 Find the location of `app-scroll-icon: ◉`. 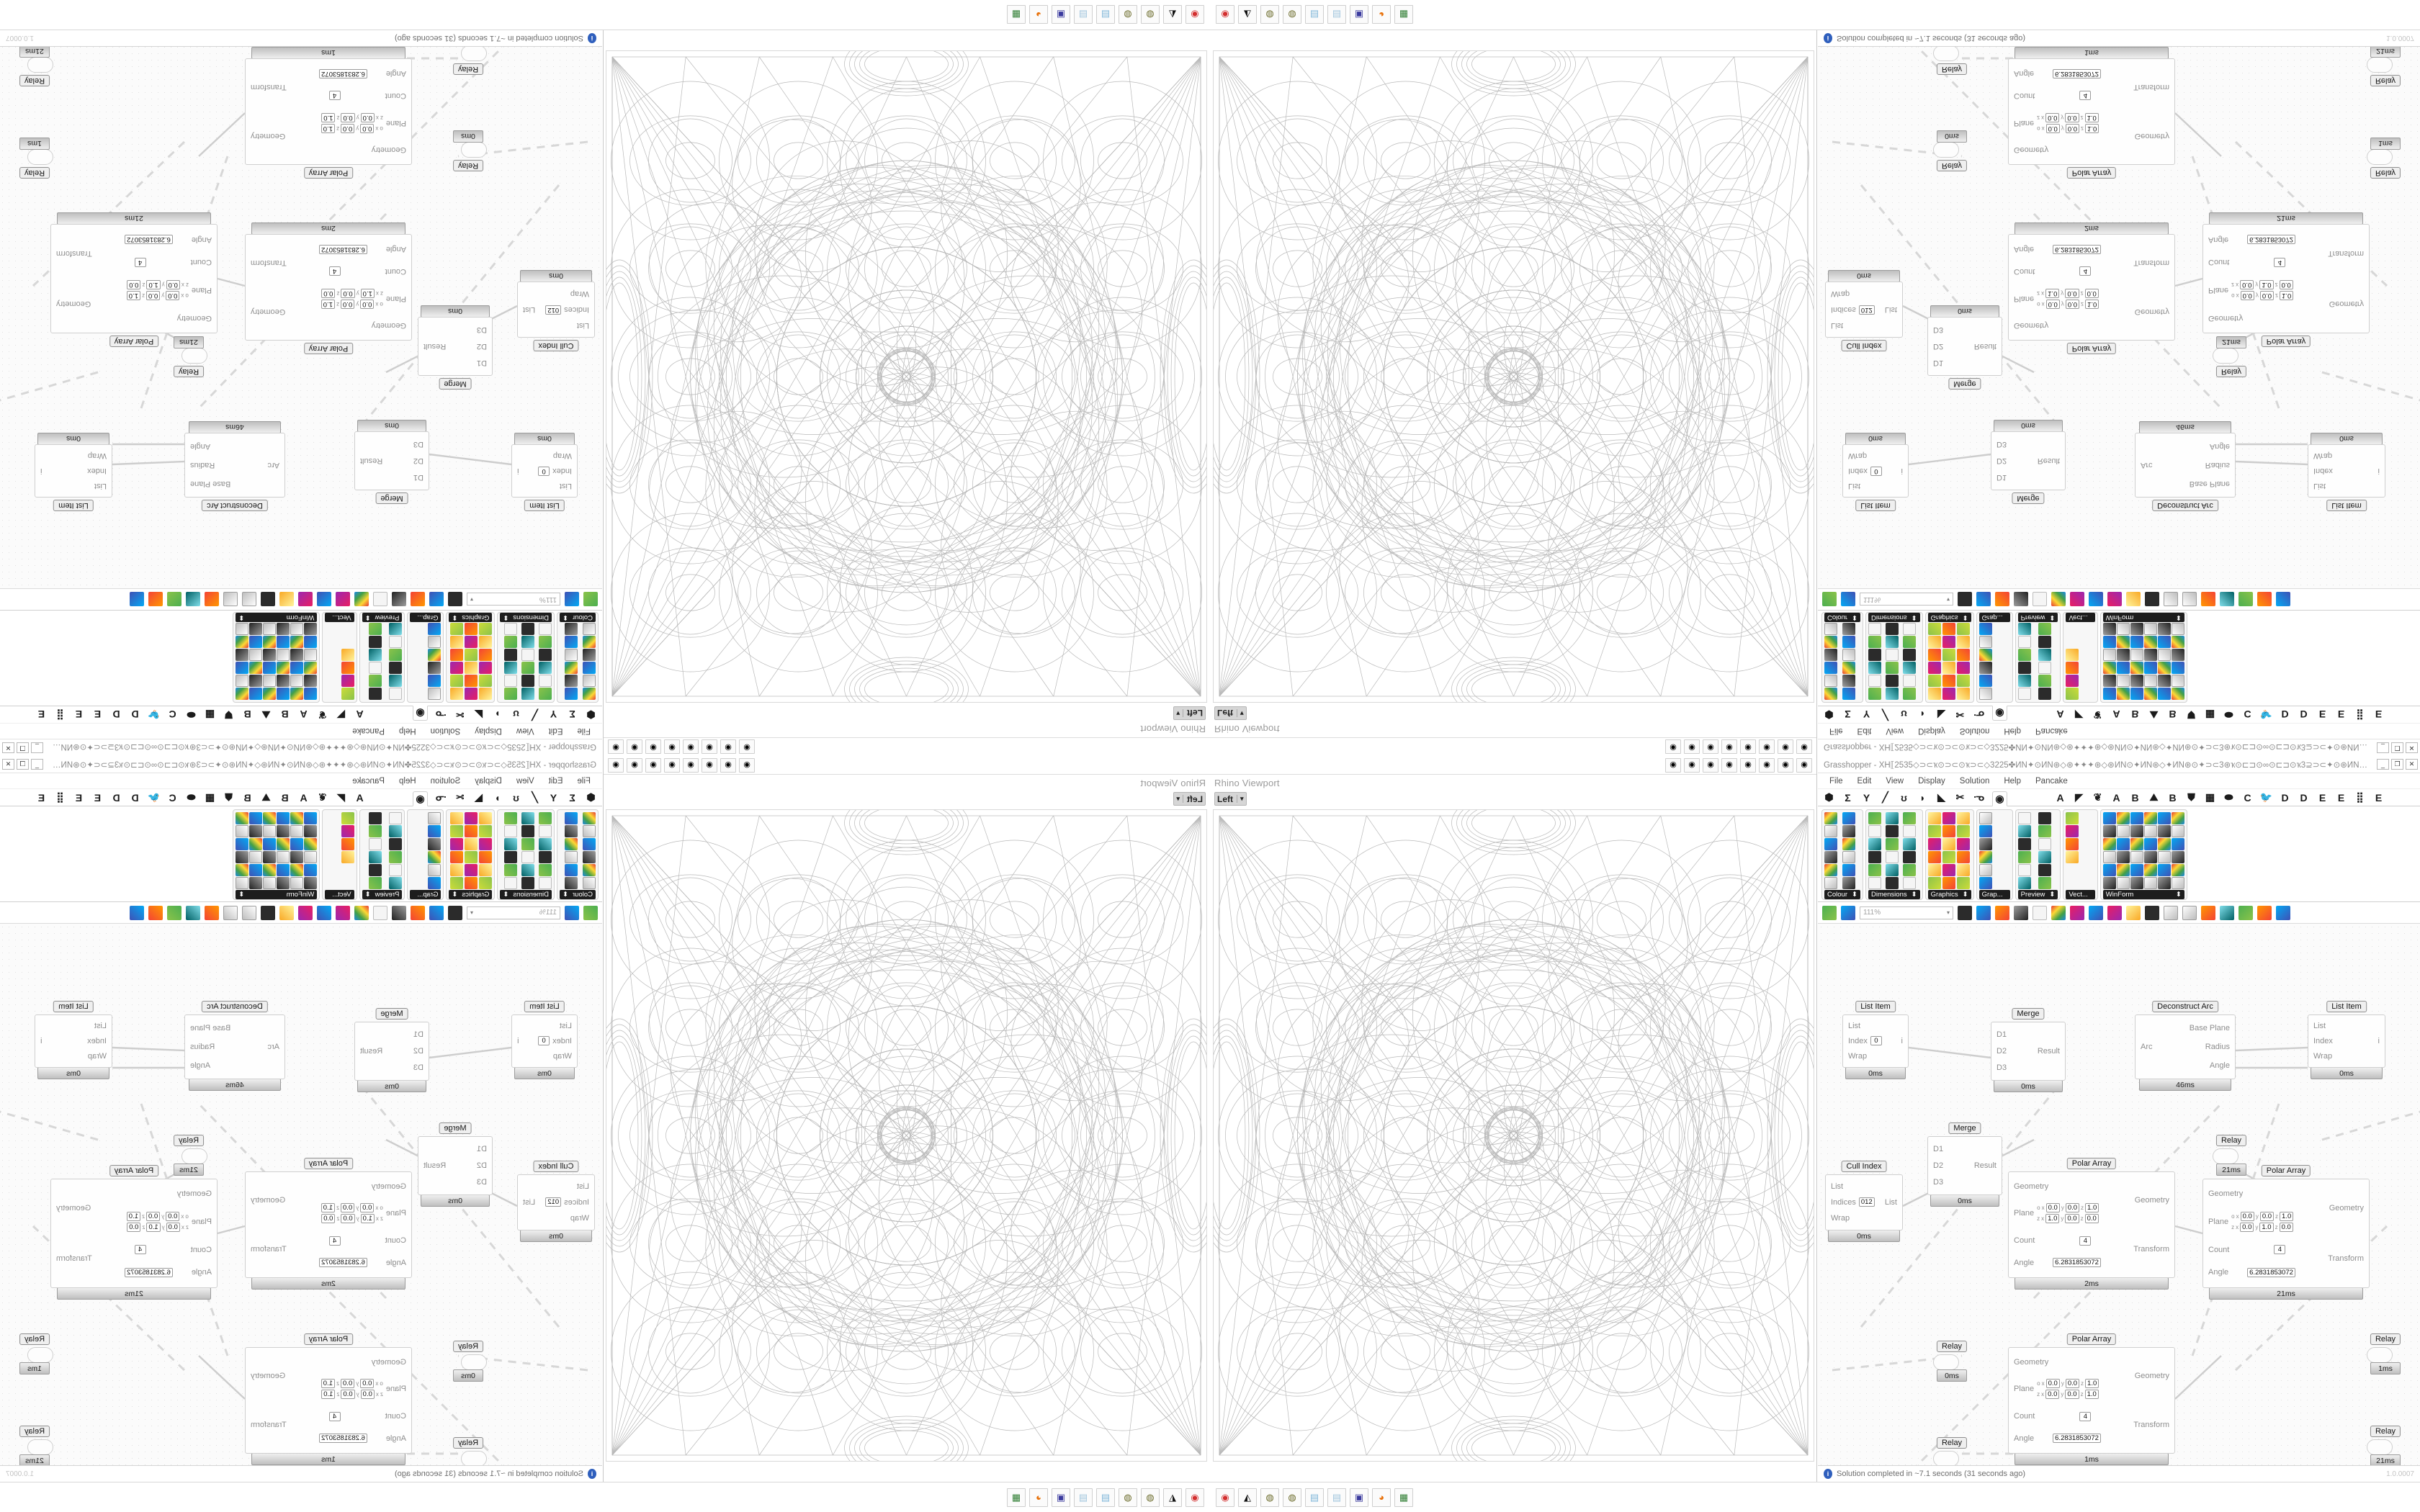

app-scroll-icon: ◉ is located at coordinates (653, 765).